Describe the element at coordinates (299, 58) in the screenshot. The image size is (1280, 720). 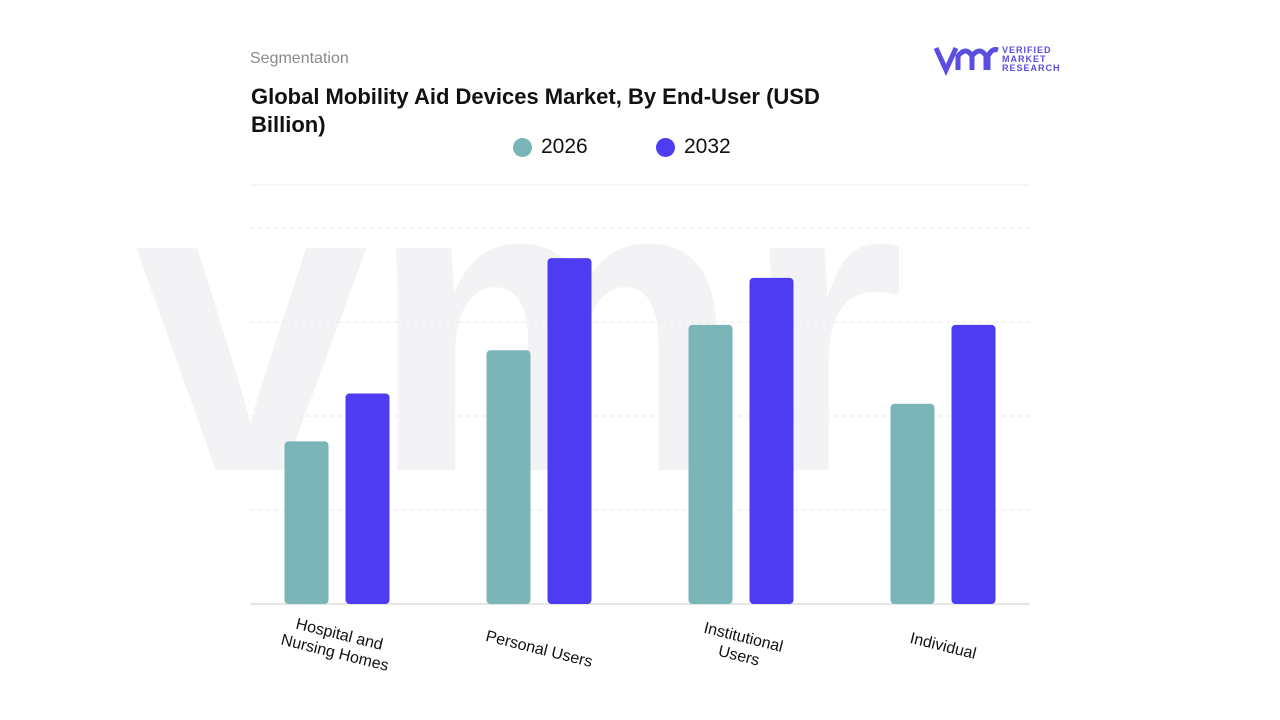
I see `section-label: Segmentation` at that location.